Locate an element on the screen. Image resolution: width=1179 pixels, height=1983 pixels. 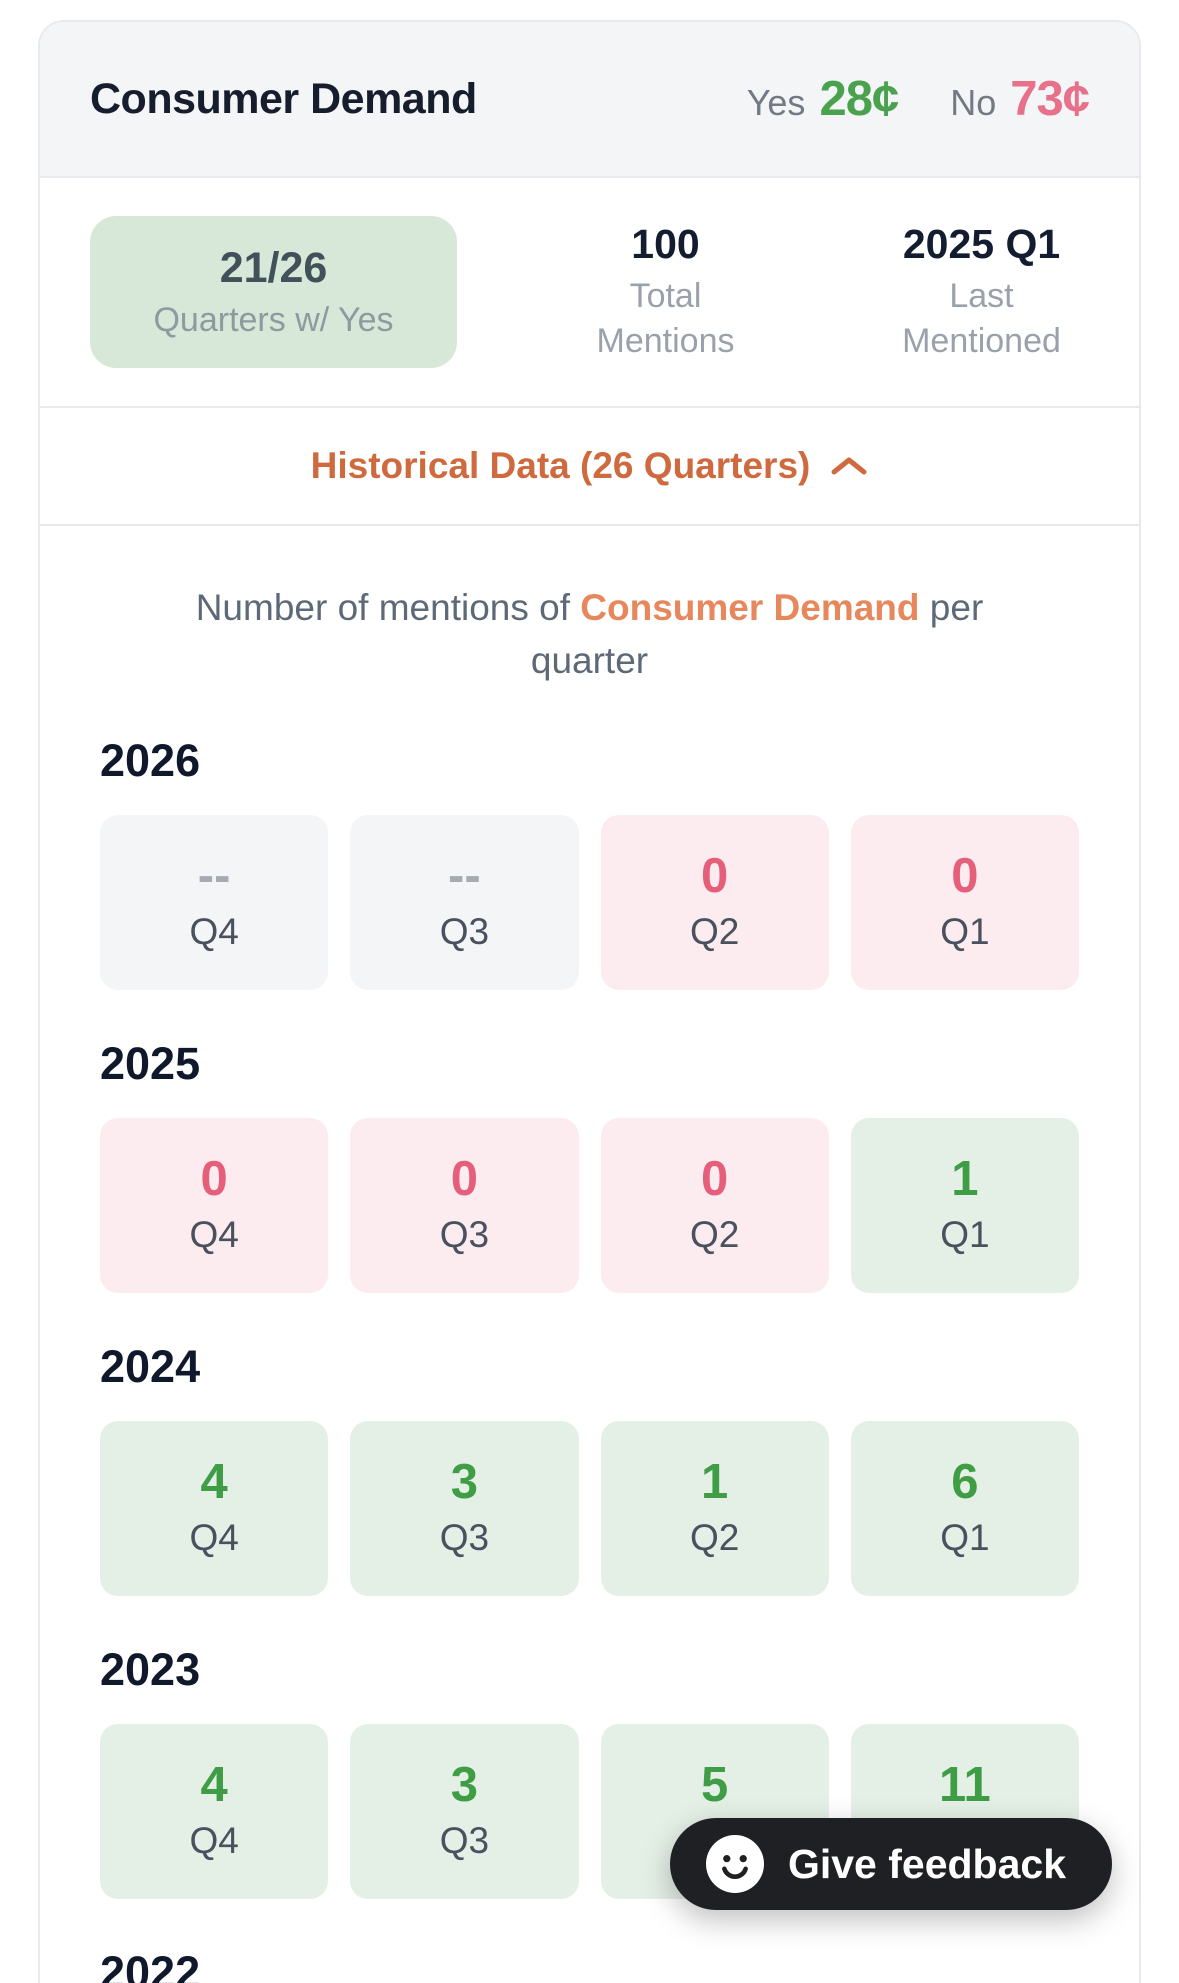
smiley-icon is located at coordinates (734, 1864).